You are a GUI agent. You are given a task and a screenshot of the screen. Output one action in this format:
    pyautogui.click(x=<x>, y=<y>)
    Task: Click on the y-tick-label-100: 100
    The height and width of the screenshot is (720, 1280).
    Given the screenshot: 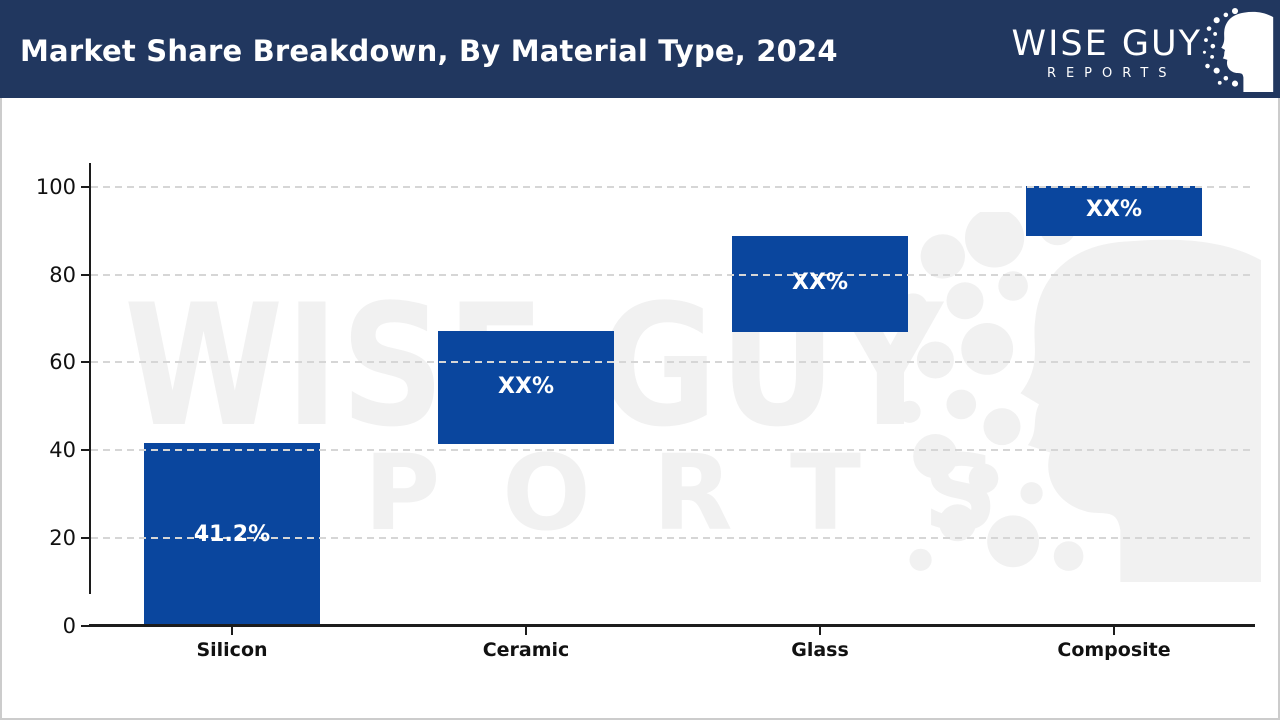 What is the action you would take?
    pyautogui.click(x=55, y=187)
    